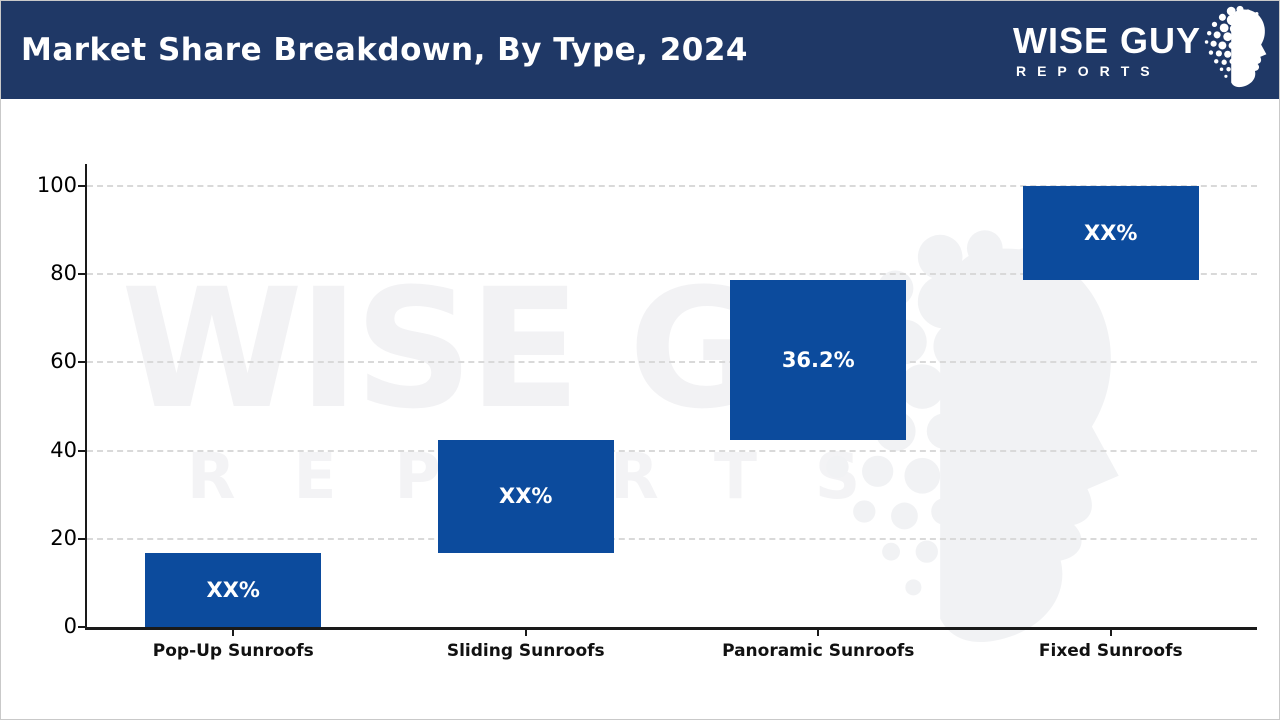 This screenshot has width=1280, height=720. What do you see at coordinates (233, 651) in the screenshot?
I see `x-category-label-pop-up-sunroofs: Pop-Up Sunroofs` at bounding box center [233, 651].